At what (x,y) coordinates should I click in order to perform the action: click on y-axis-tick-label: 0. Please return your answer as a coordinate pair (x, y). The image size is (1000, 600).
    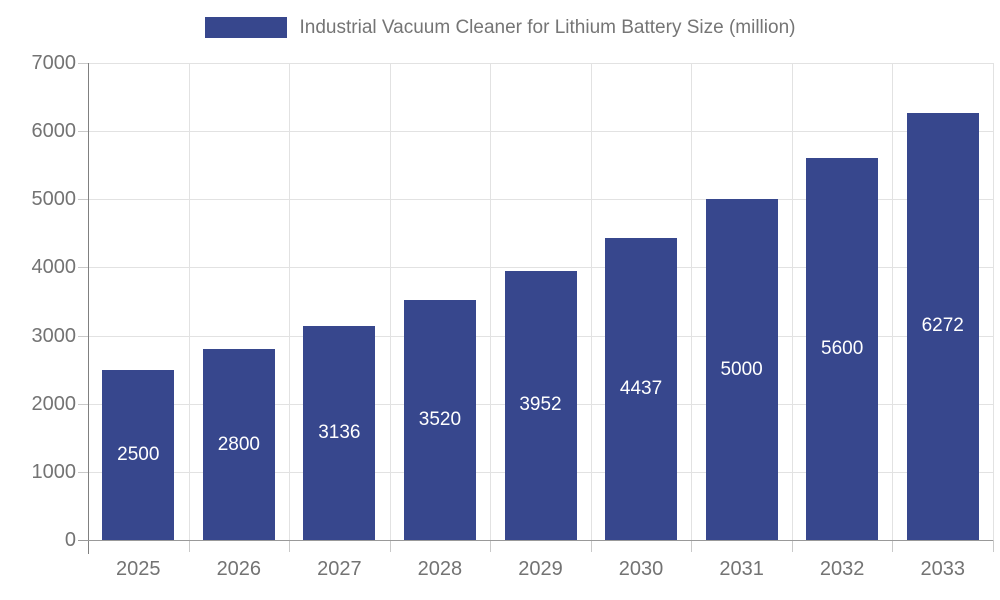
    Looking at the image, I should click on (70, 540).